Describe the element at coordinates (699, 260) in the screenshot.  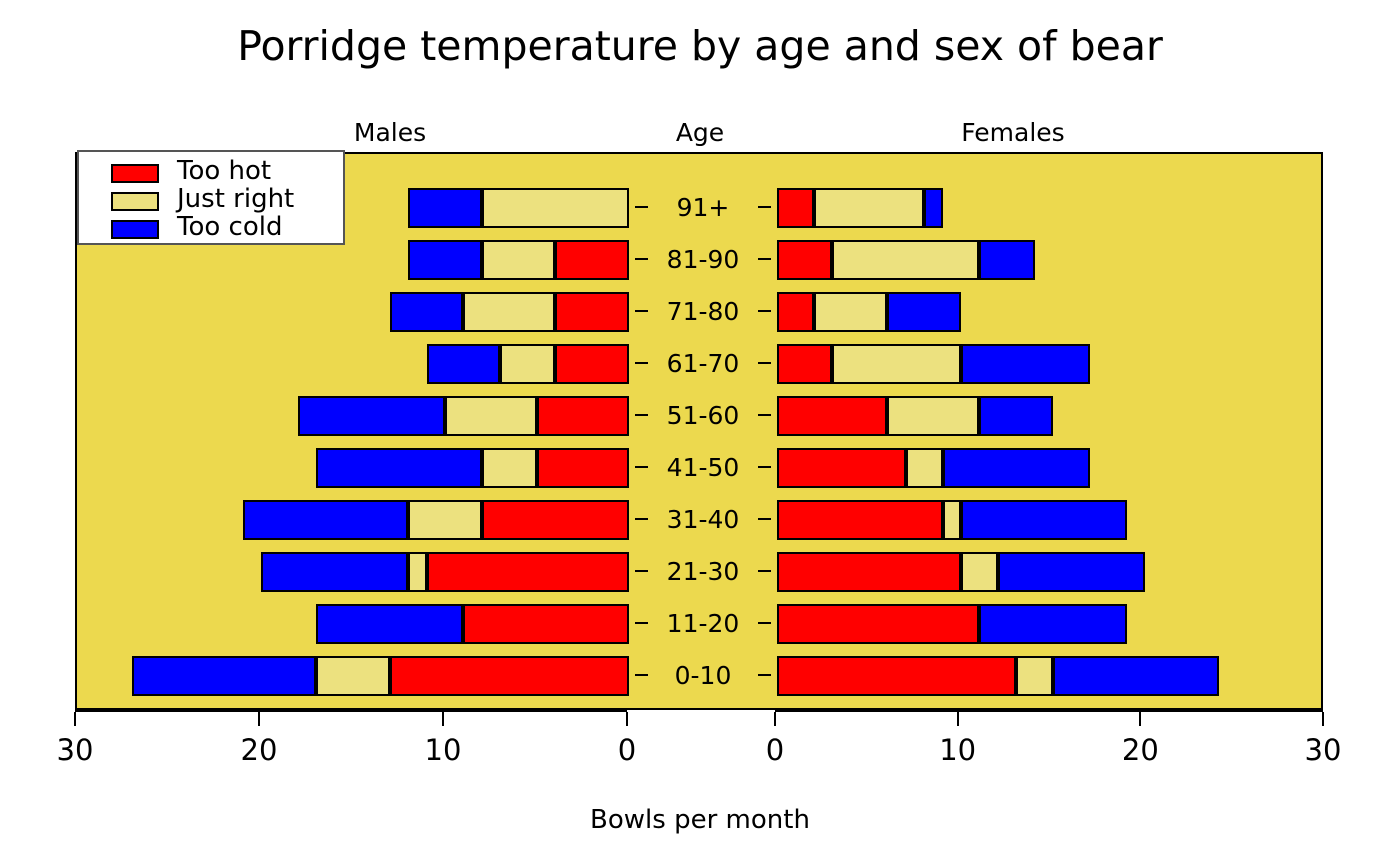
I see `bar-row: 81-90` at that location.